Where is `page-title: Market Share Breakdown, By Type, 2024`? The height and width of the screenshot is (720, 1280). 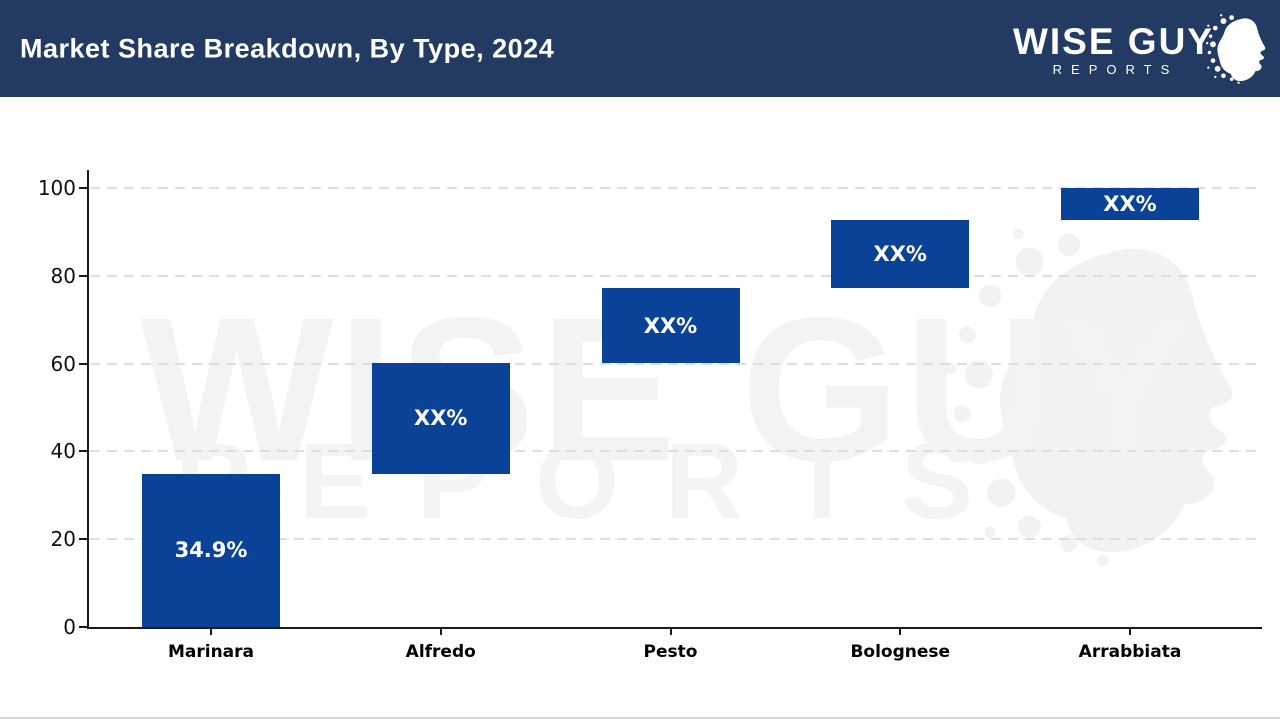 page-title: Market Share Breakdown, By Type, 2024 is located at coordinates (287, 48).